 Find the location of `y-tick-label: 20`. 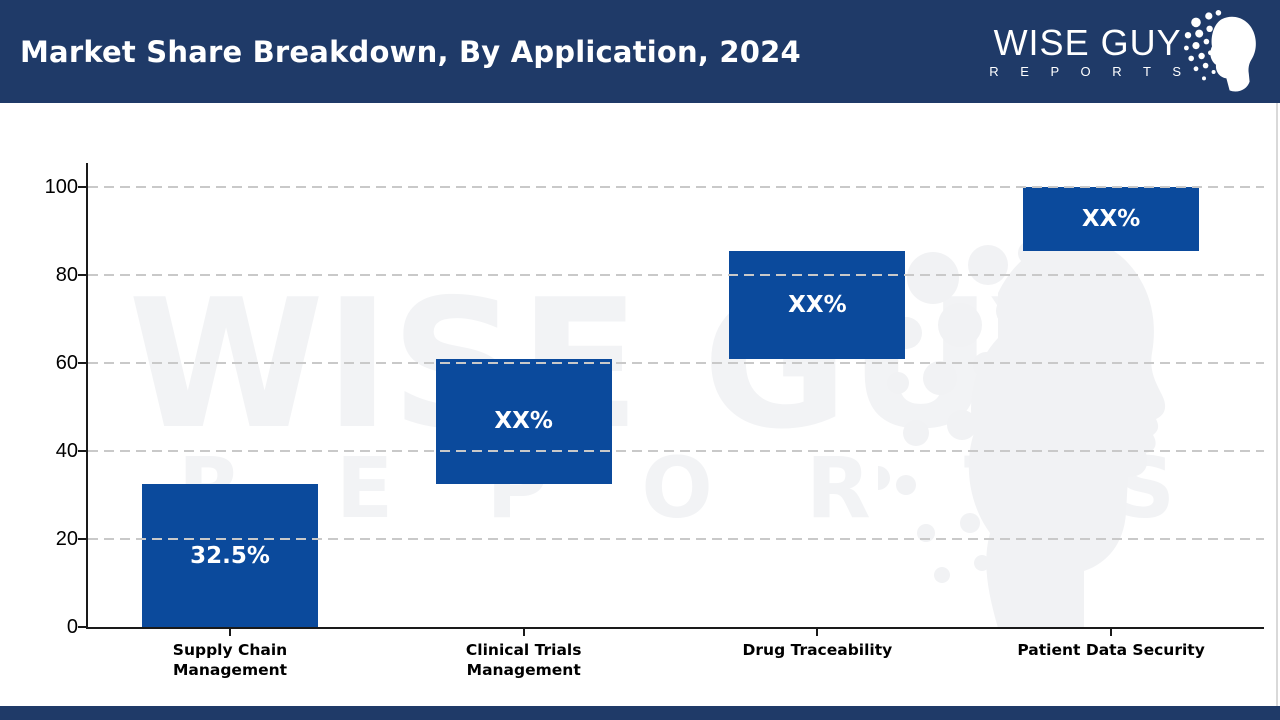

y-tick-label: 20 is located at coordinates (66, 539).